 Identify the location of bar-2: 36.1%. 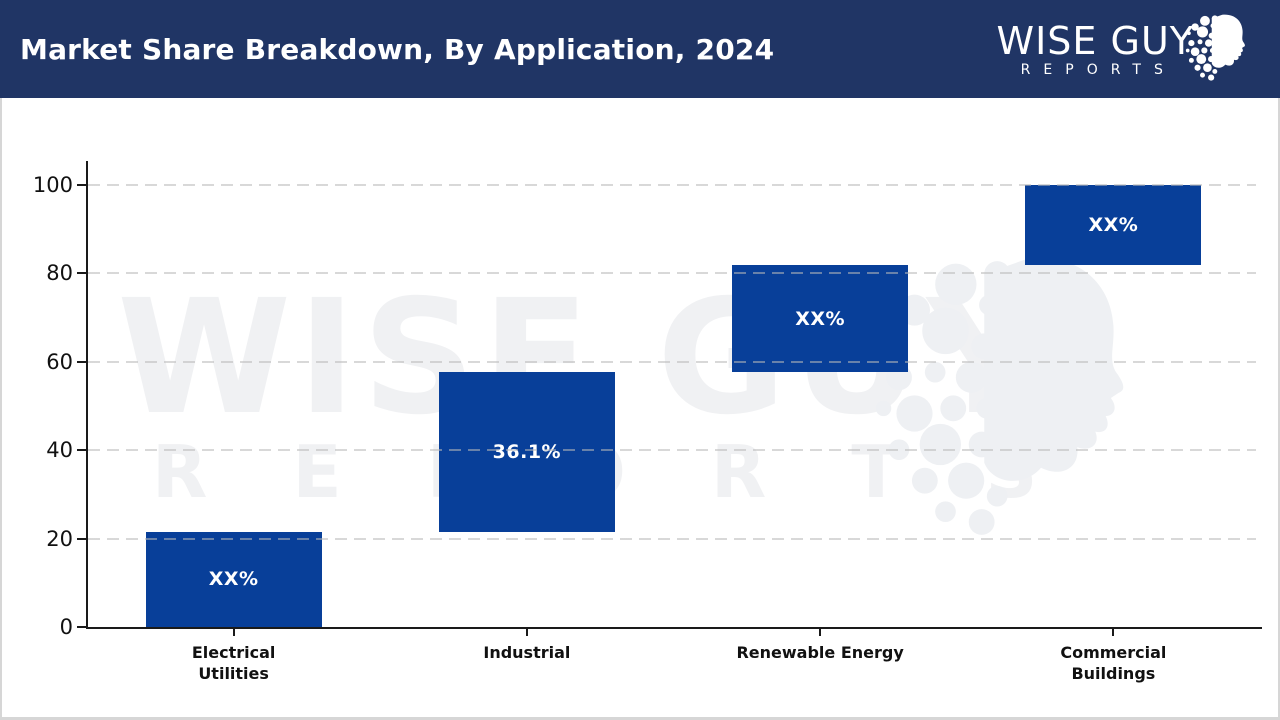
(526, 452).